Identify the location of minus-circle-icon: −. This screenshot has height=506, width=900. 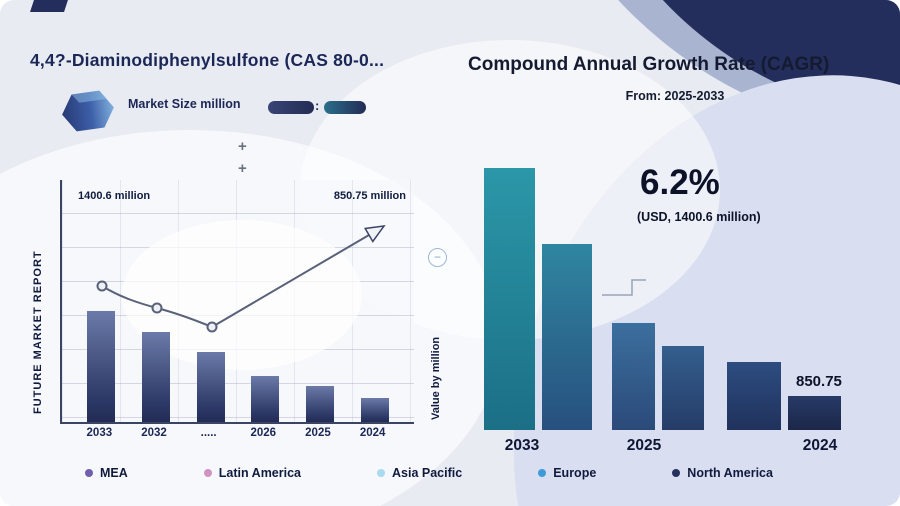
(437, 257).